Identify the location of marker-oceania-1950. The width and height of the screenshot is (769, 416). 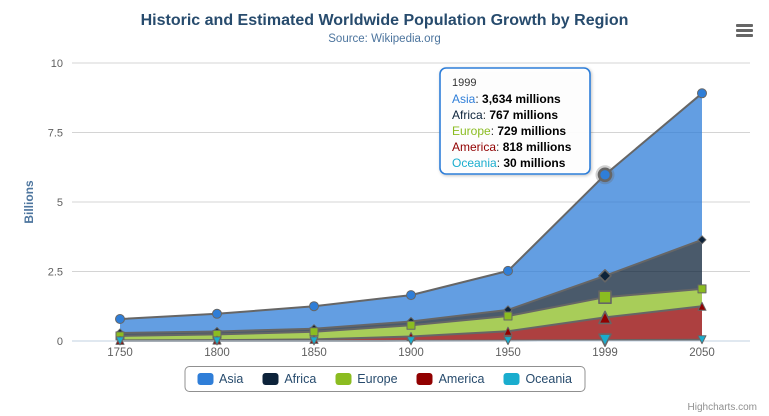
(508, 341).